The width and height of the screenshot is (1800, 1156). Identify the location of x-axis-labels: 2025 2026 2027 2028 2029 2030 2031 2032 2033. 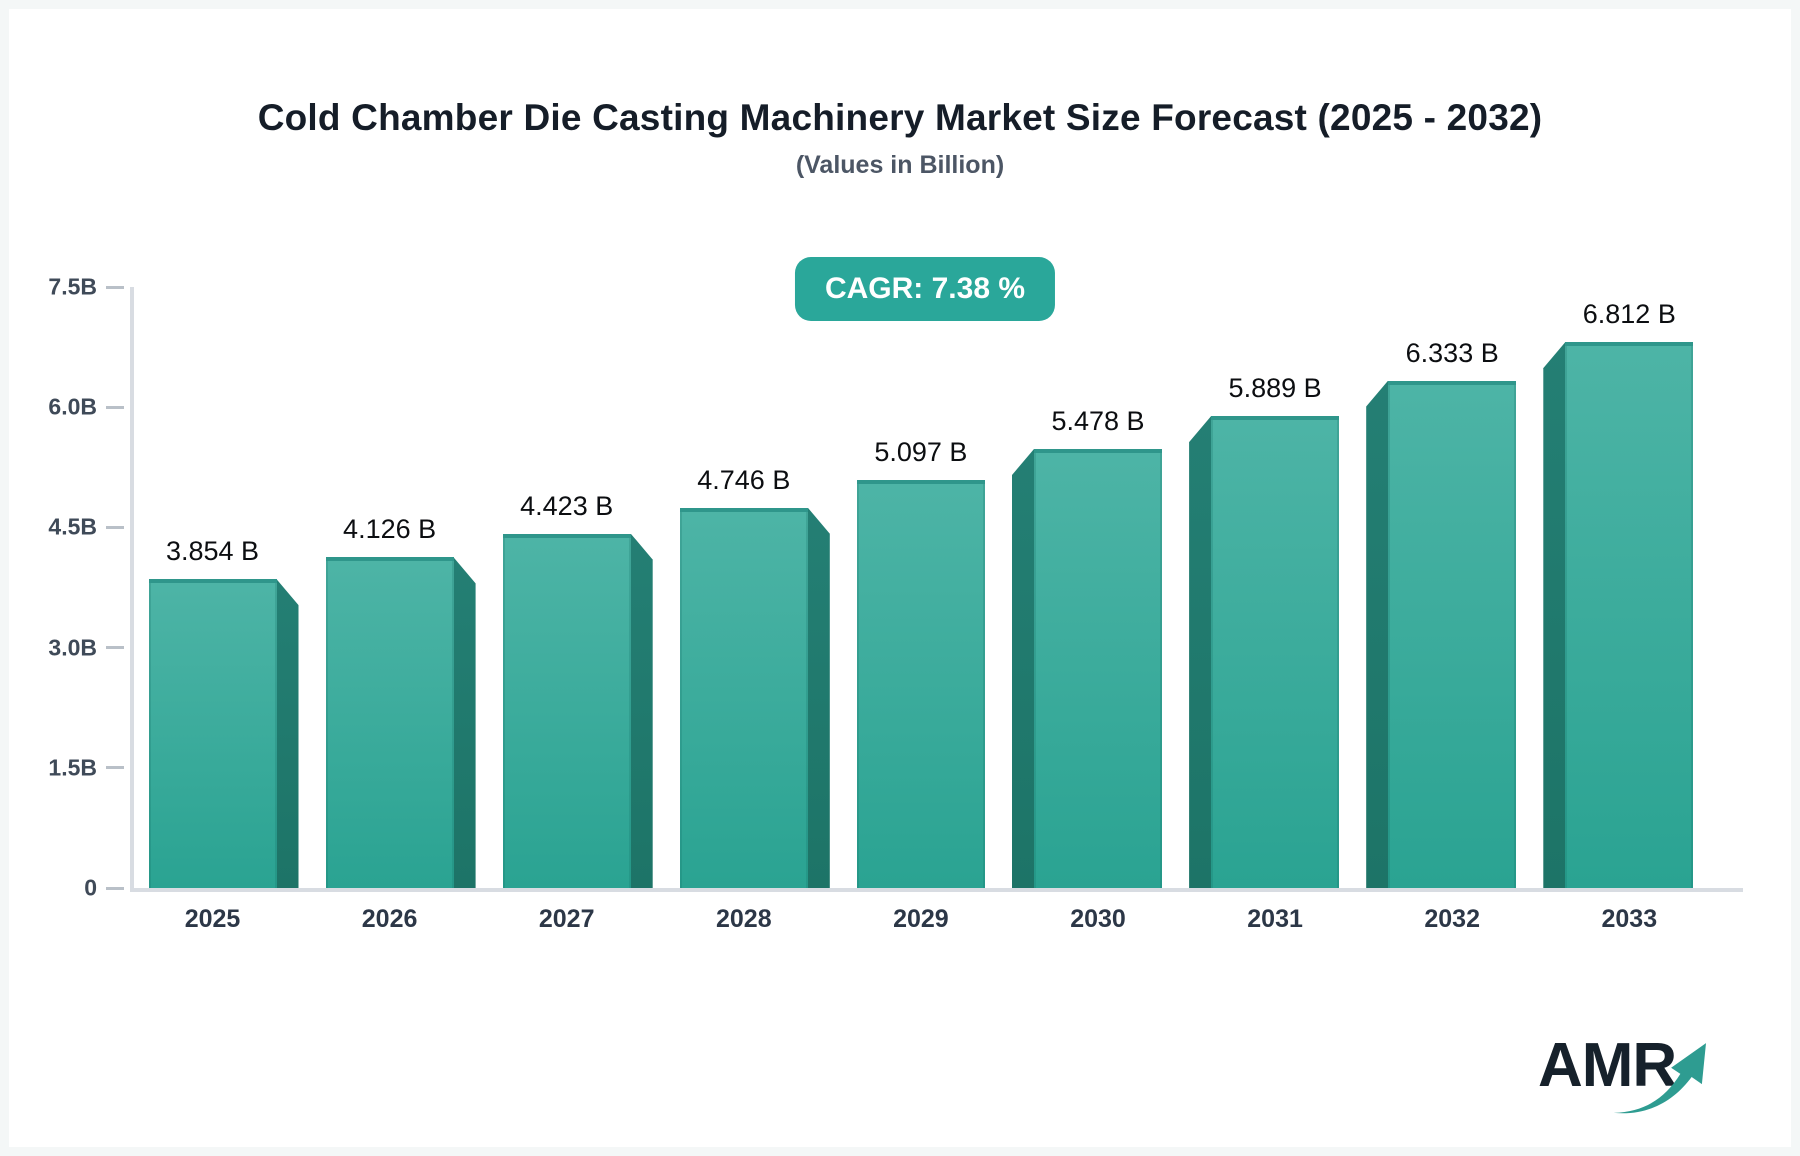
(936, 925).